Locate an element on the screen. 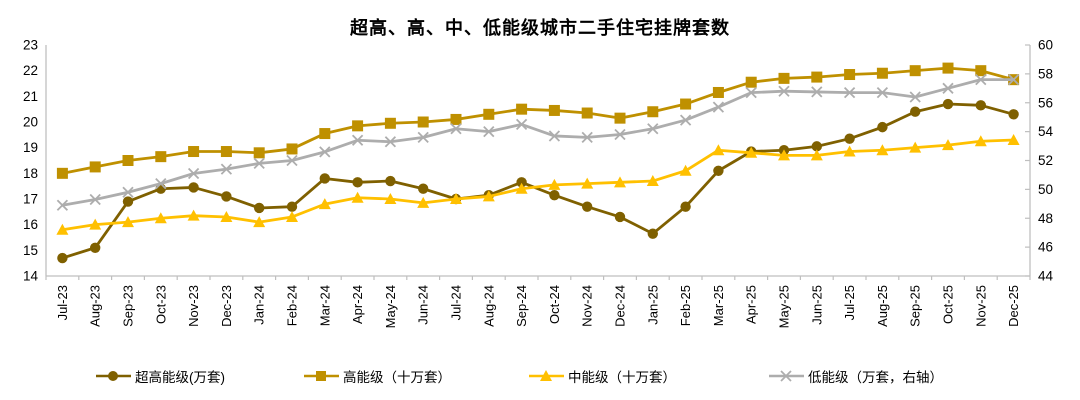 The height and width of the screenshot is (400, 1080). x-axis-category-label: Jul-24 is located at coordinates (456, 302).